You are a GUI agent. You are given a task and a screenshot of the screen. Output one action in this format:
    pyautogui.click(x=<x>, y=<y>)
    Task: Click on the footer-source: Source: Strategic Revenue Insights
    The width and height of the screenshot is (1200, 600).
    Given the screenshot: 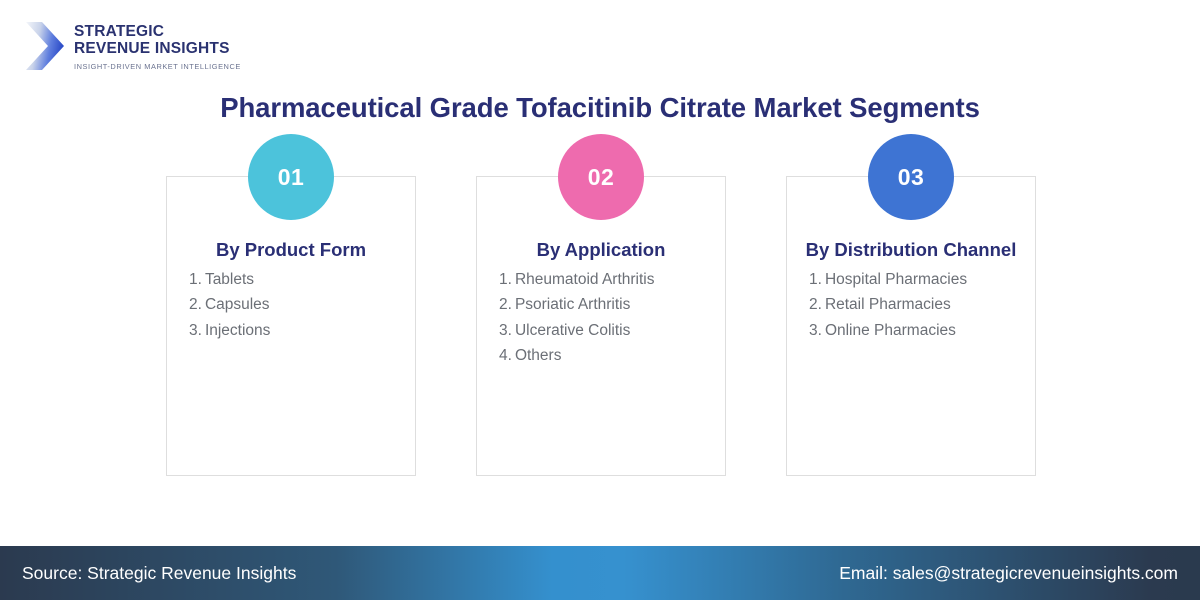 What is the action you would take?
    pyautogui.click(x=159, y=572)
    